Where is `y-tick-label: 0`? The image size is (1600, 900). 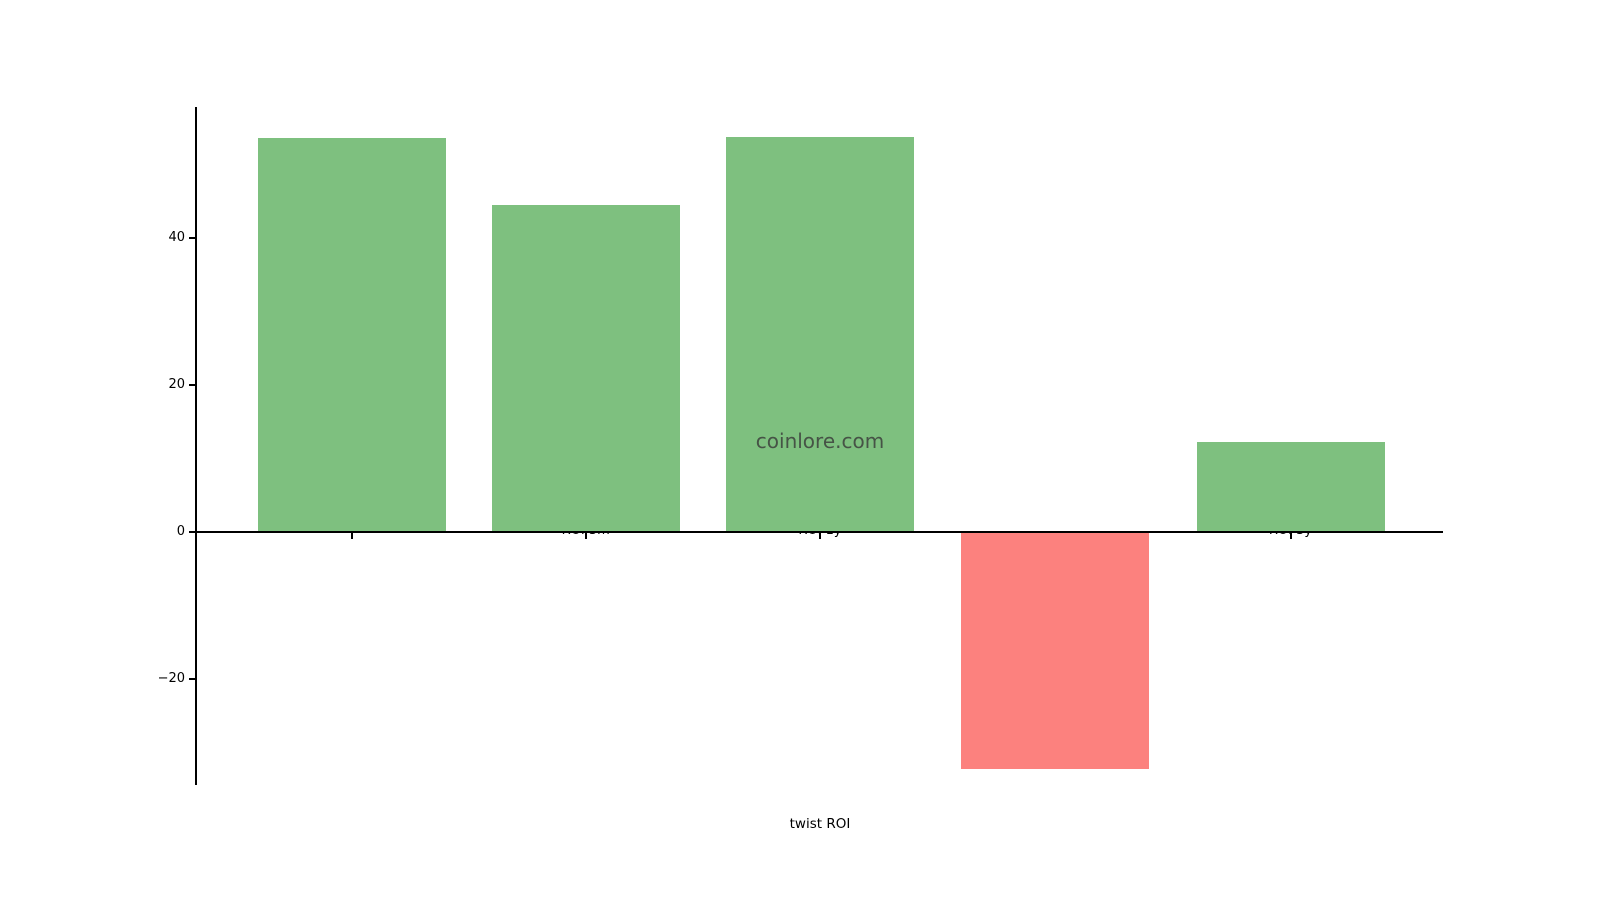 y-tick-label: 0 is located at coordinates (180, 531).